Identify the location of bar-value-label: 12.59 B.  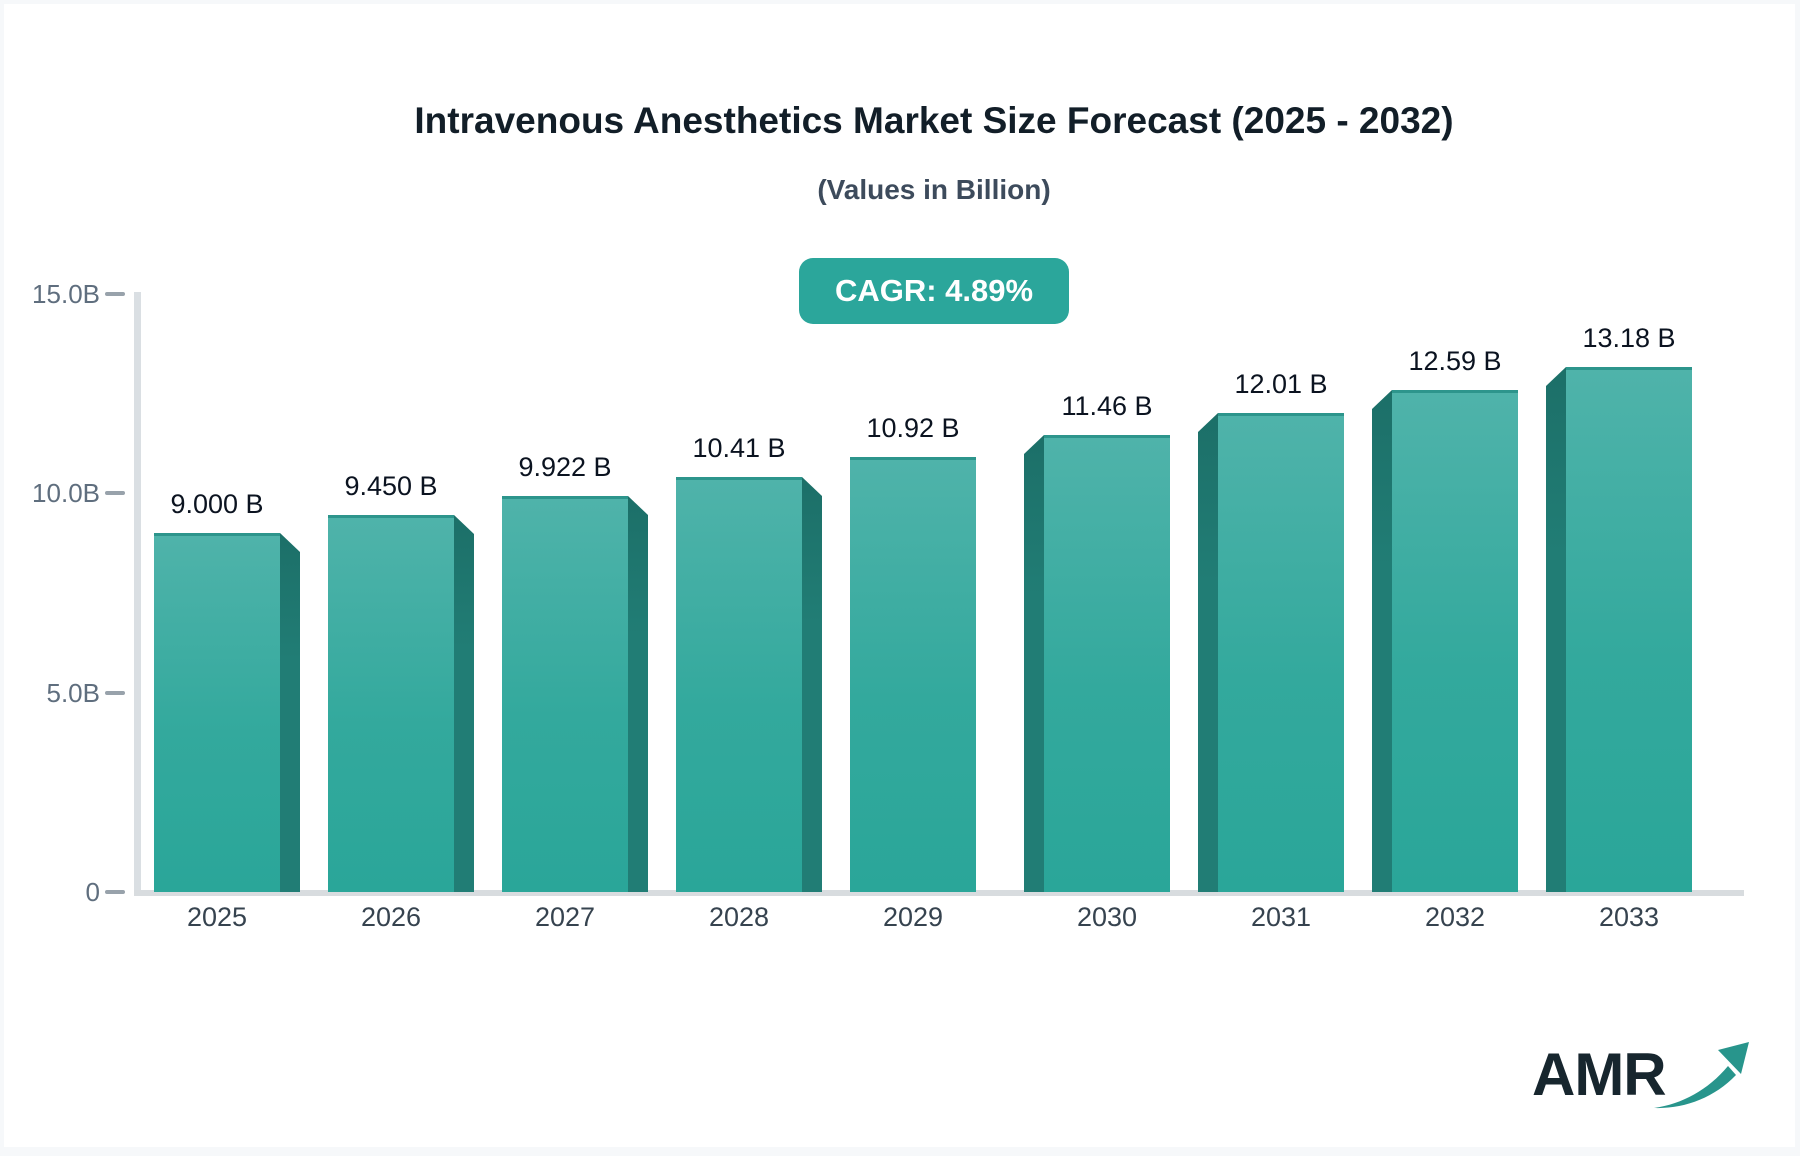
(1455, 361).